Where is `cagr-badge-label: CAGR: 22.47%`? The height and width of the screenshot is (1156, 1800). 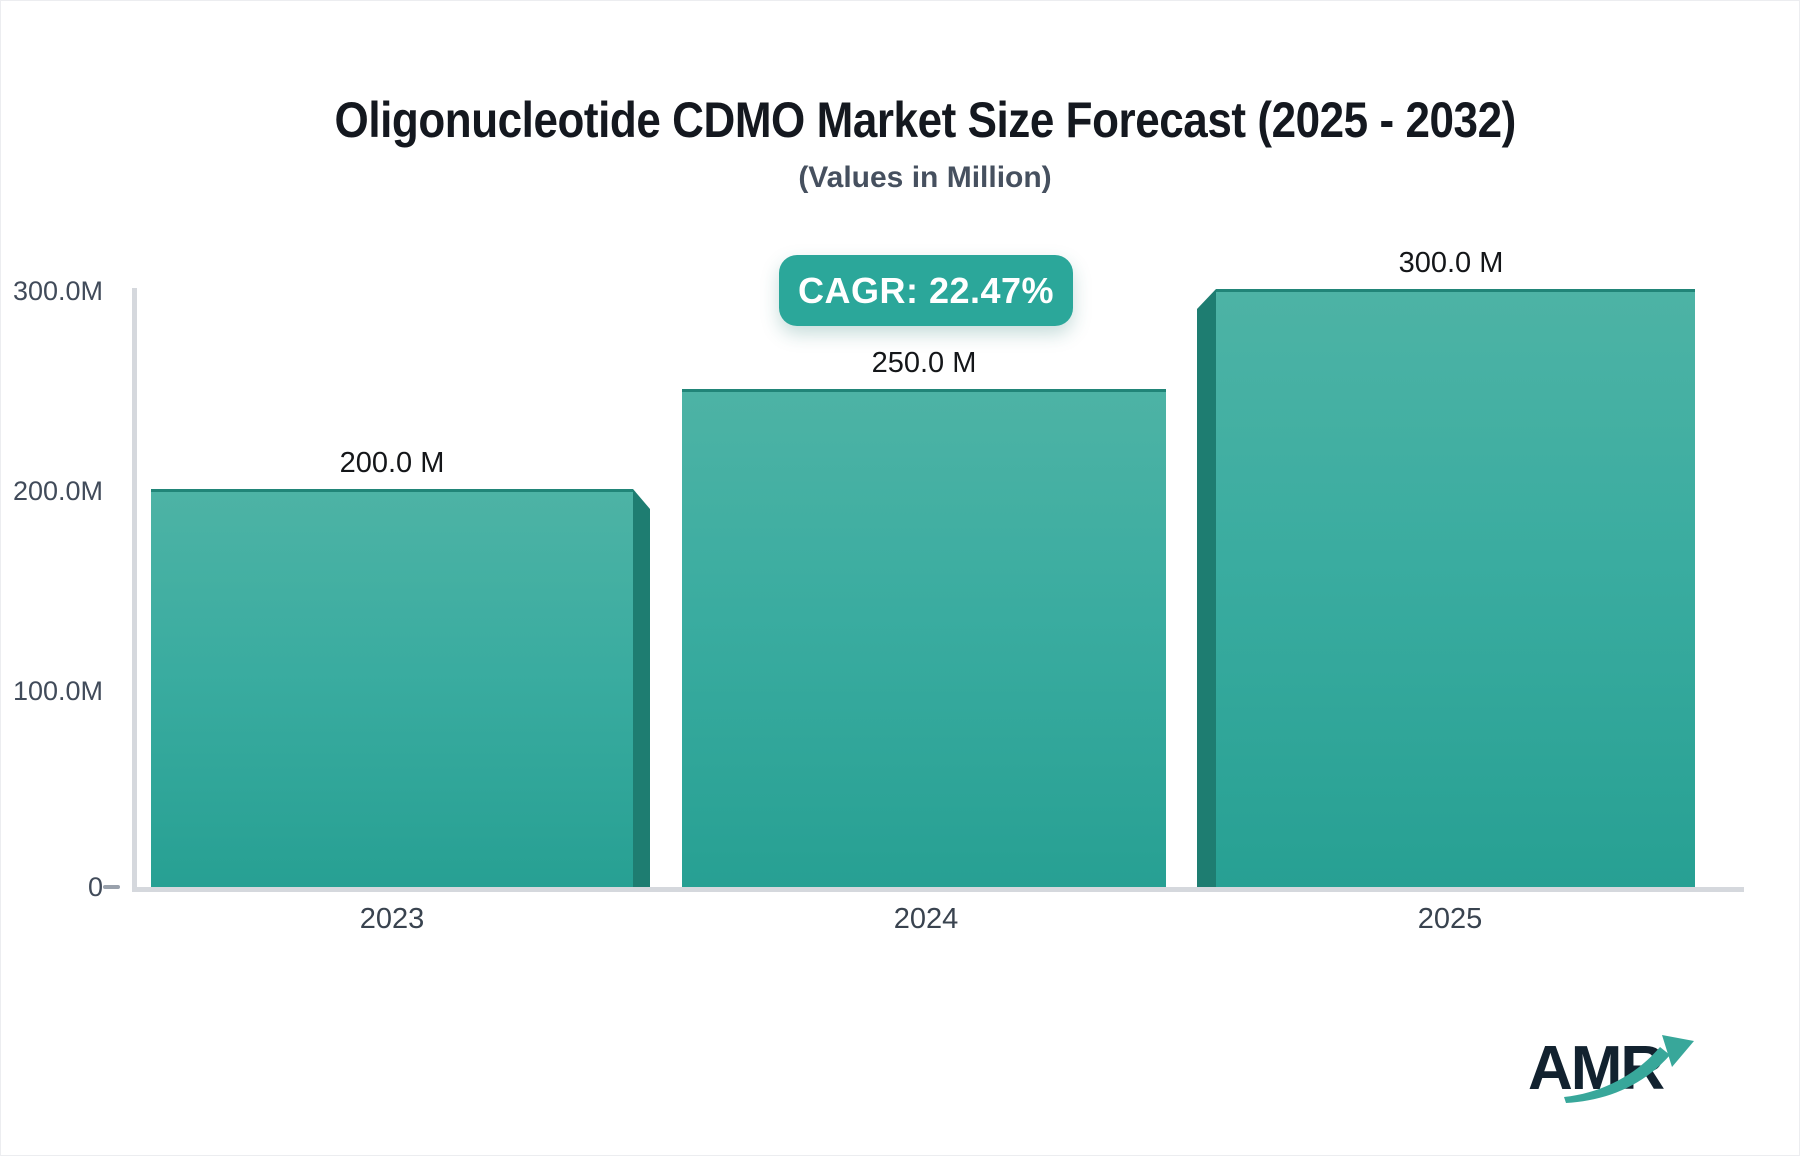
cagr-badge-label: CAGR: 22.47% is located at coordinates (926, 290).